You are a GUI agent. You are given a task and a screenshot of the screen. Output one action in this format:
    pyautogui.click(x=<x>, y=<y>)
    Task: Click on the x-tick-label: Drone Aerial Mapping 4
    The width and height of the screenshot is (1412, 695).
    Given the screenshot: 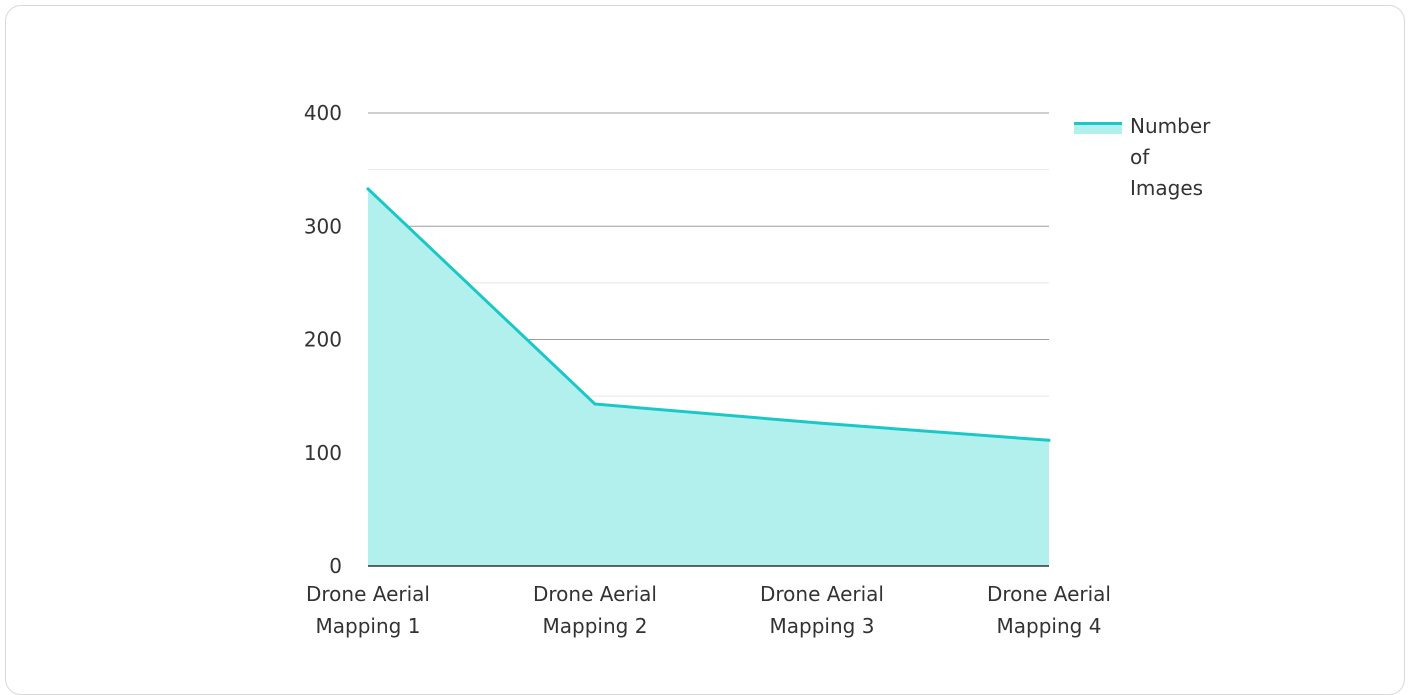 What is the action you would take?
    pyautogui.click(x=1049, y=610)
    